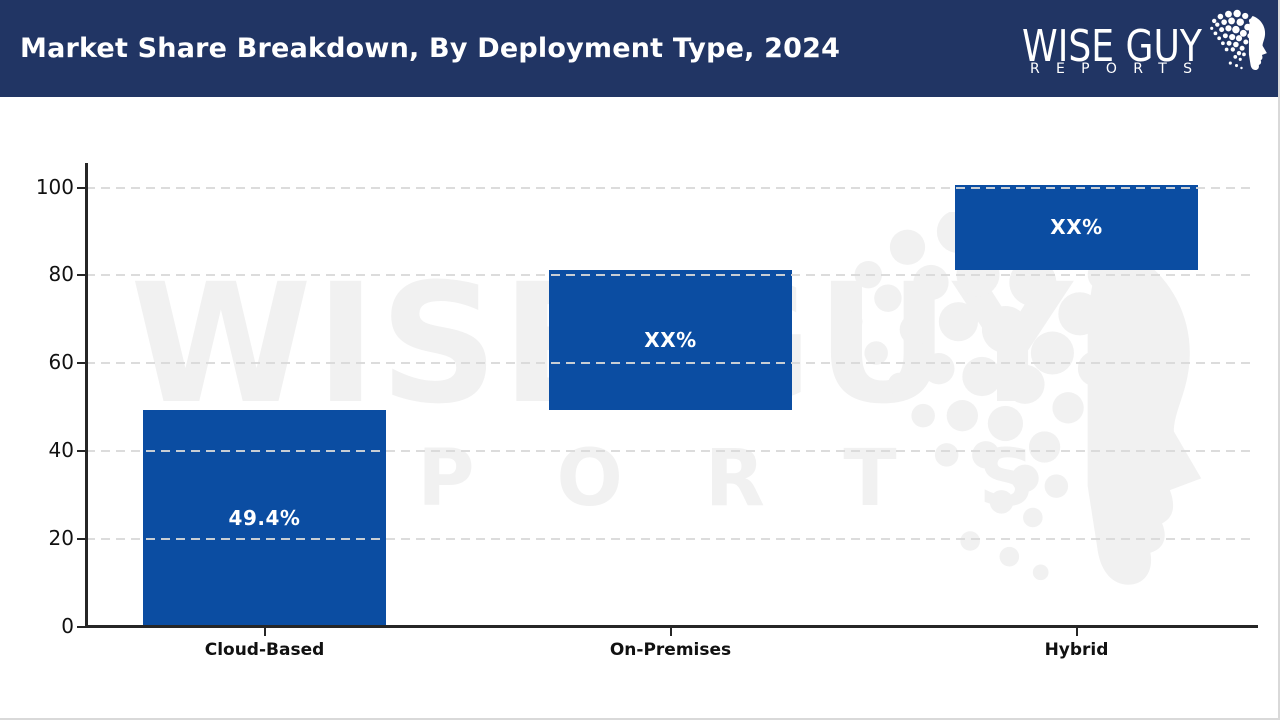 The height and width of the screenshot is (720, 1280). What do you see at coordinates (54, 186) in the screenshot?
I see `y-tick-label: 100` at bounding box center [54, 186].